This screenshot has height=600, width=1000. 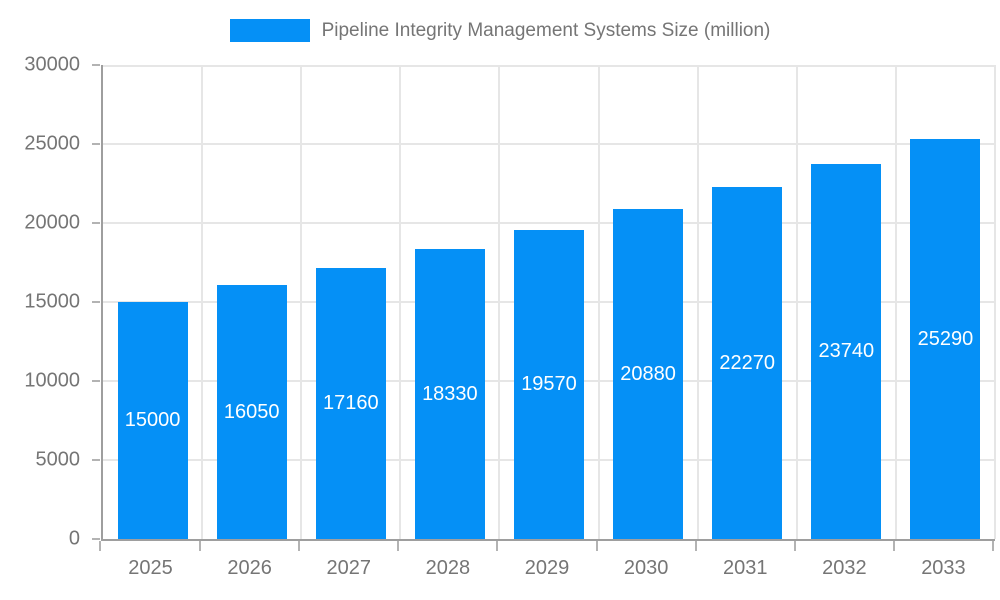 I want to click on bar-value-label: 25290, so click(x=945, y=338).